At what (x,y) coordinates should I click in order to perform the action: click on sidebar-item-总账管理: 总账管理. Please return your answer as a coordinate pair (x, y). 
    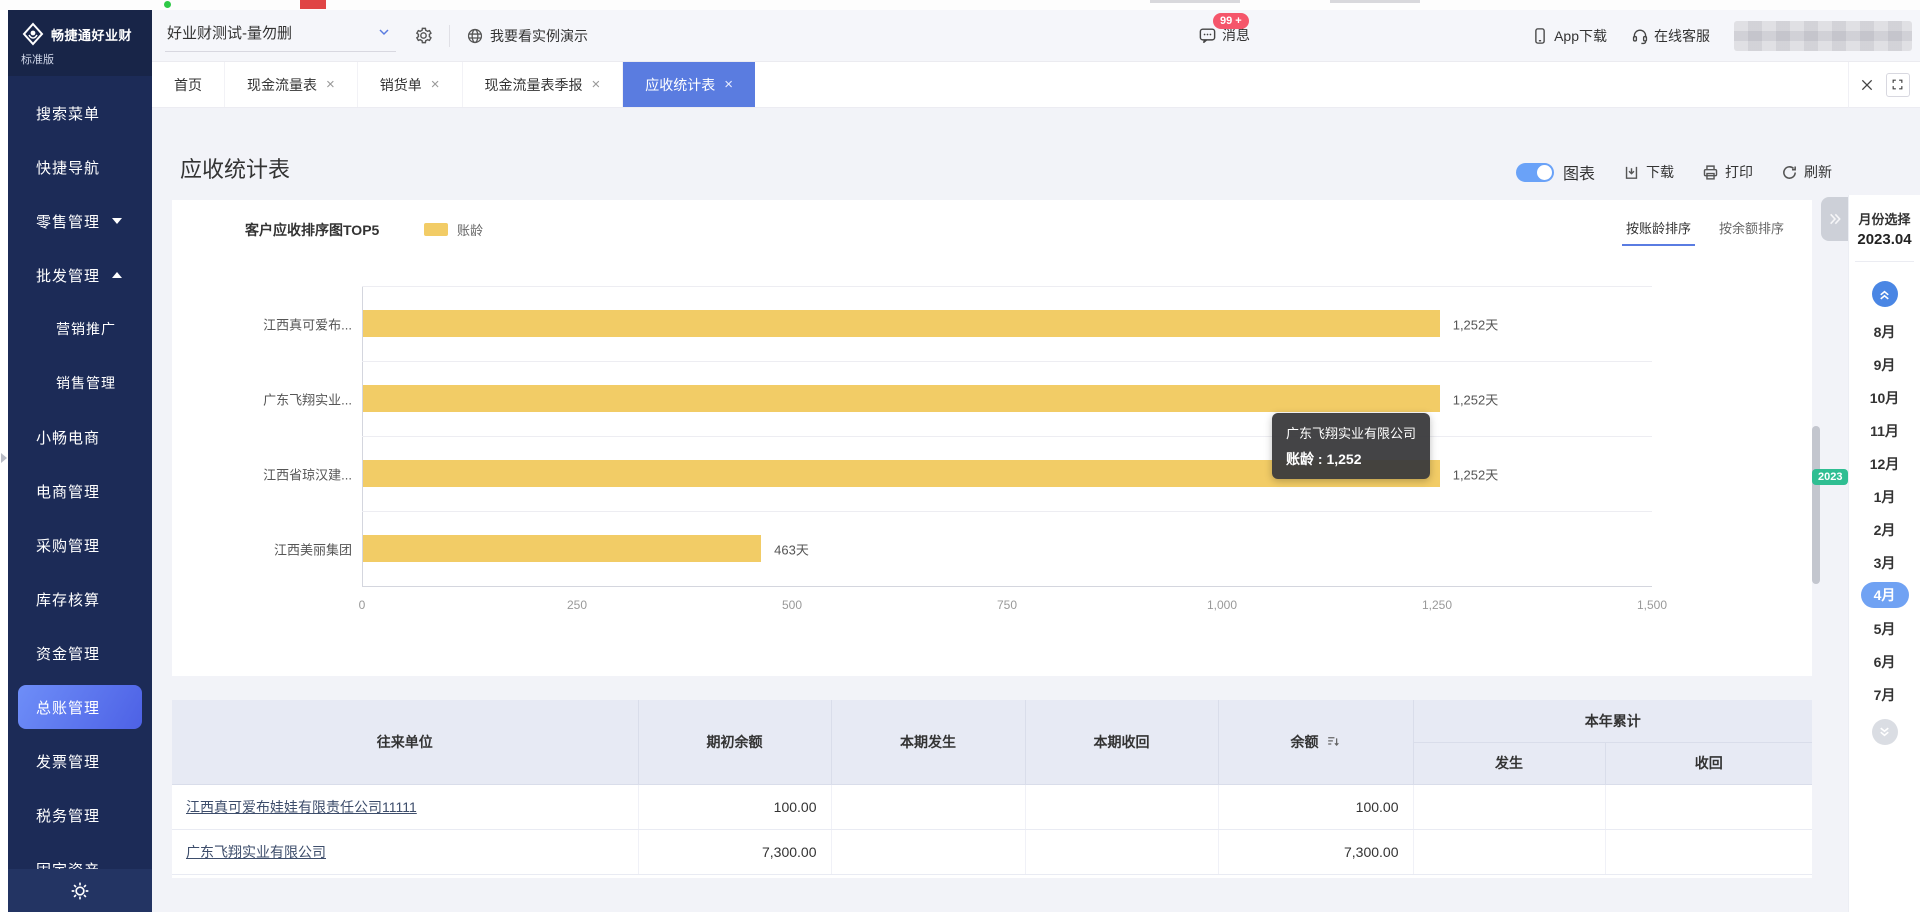
    Looking at the image, I should click on (80, 707).